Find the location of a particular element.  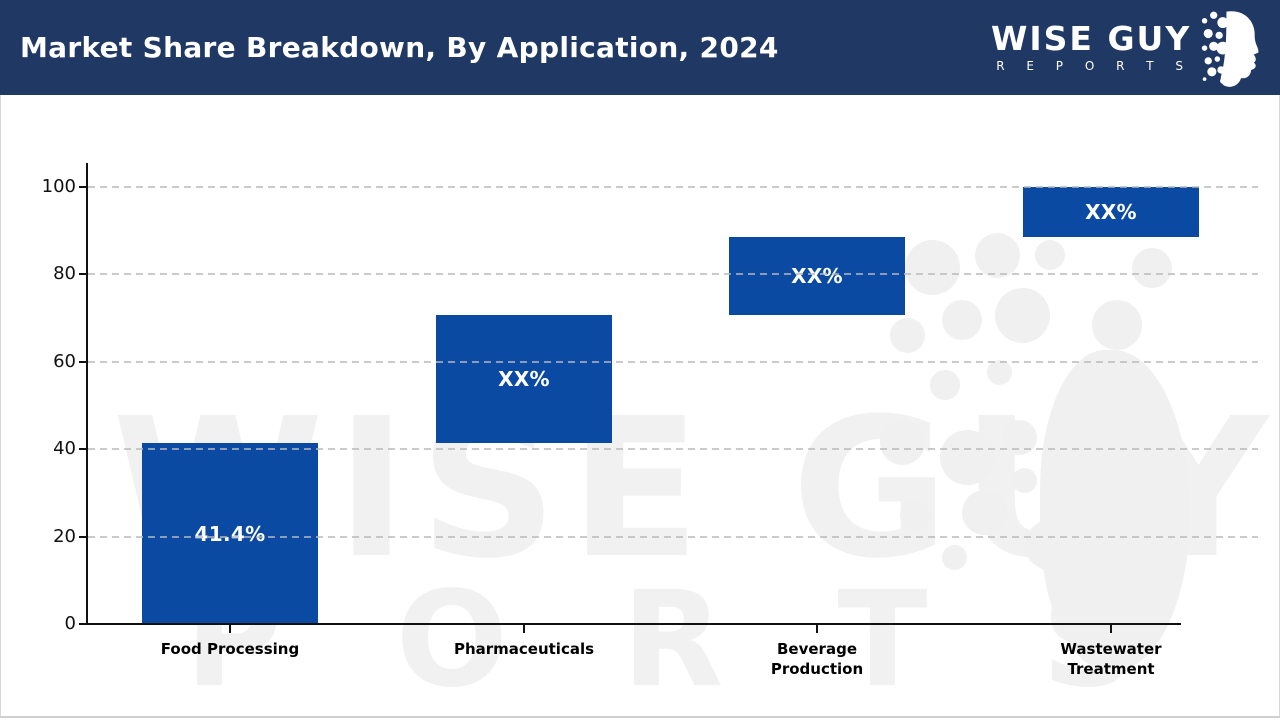

y-axis-tick-label: 100 is located at coordinates (58, 186).